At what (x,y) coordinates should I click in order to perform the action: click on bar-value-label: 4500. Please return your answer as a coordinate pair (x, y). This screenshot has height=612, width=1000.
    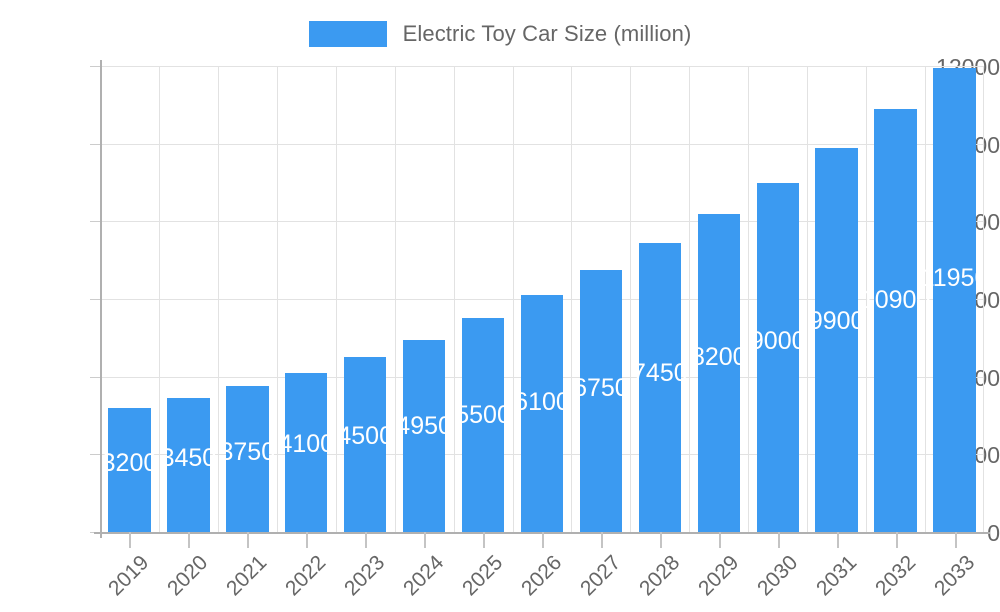
    Looking at the image, I should click on (365, 435).